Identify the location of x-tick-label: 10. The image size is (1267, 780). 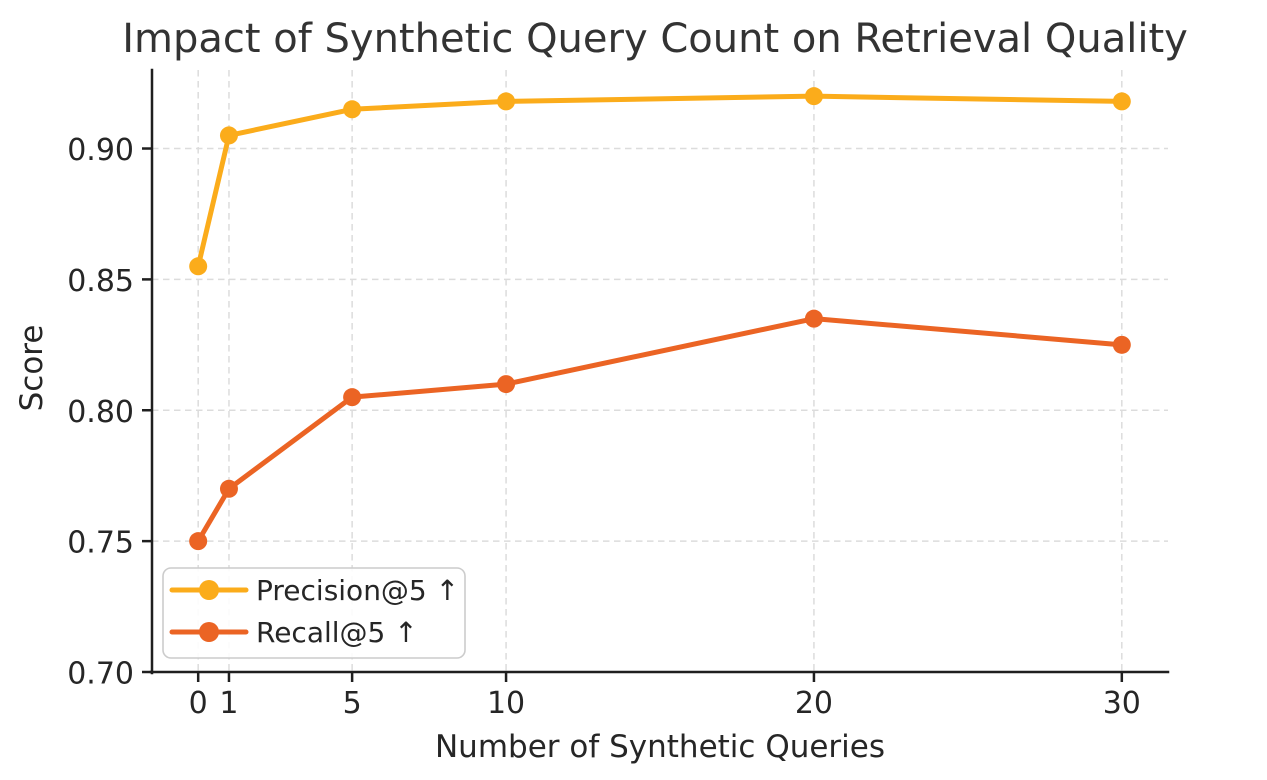
(506, 703).